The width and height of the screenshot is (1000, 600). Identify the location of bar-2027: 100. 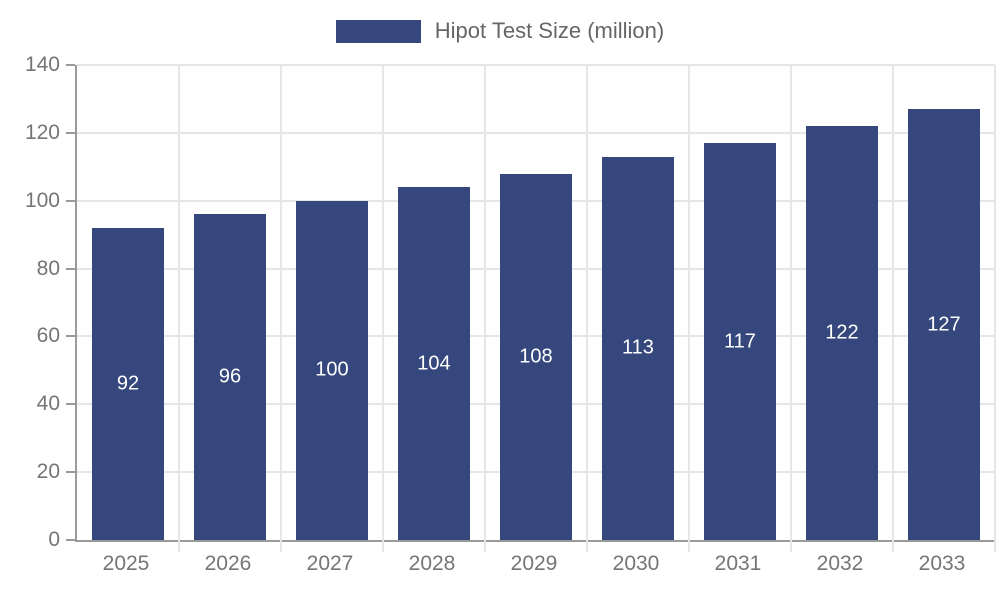
(332, 370).